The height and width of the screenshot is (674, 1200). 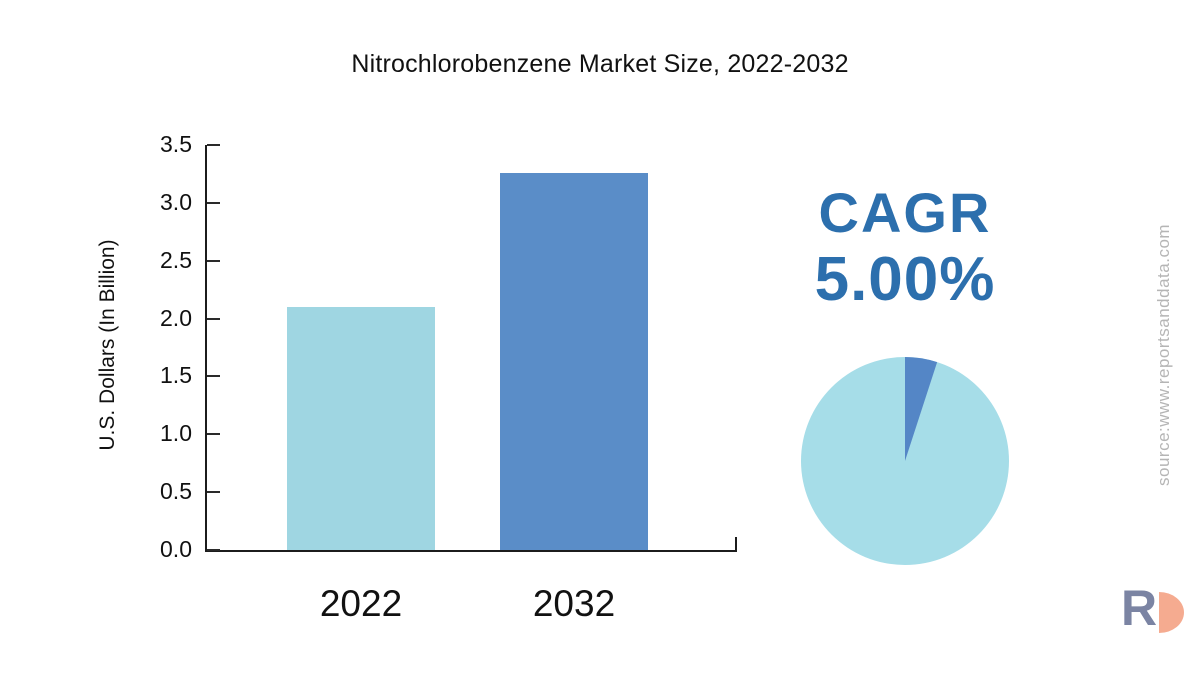 I want to click on y-tick-label: 3.0, so click(x=176, y=201).